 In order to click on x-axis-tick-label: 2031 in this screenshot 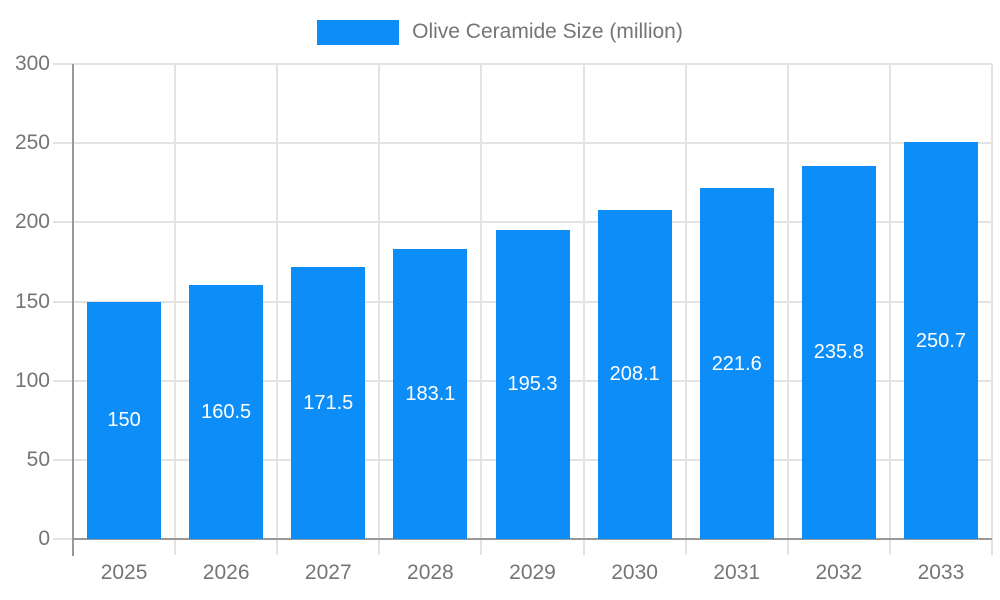, I will do `click(737, 572)`.